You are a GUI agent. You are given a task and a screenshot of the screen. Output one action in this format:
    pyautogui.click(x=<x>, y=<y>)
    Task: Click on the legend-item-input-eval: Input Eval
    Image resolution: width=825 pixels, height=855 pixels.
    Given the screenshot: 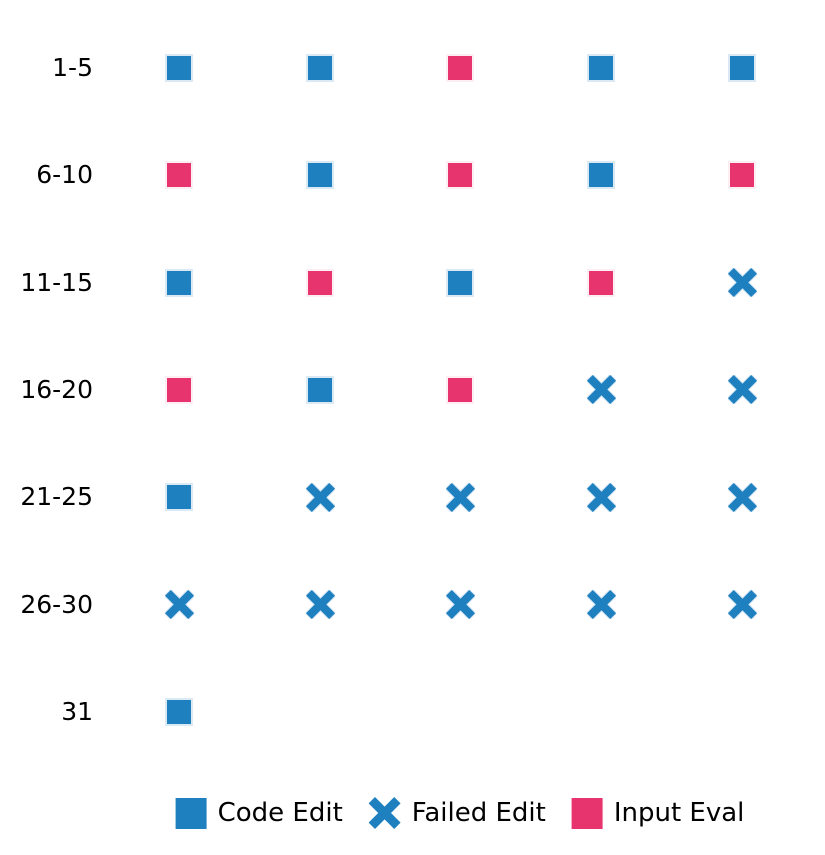 What is the action you would take?
    pyautogui.click(x=658, y=813)
    